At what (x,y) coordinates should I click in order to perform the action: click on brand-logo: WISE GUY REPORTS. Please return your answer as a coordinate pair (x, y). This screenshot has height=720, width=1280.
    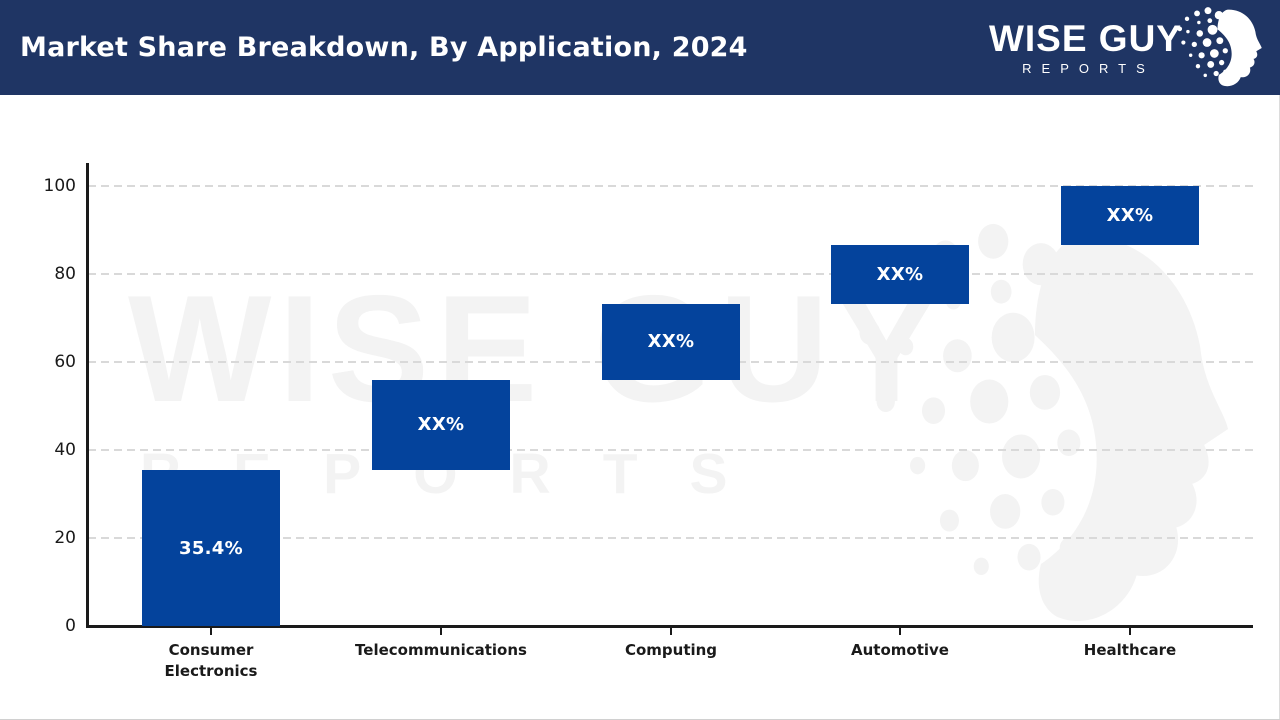
    Looking at the image, I should click on (1126, 47).